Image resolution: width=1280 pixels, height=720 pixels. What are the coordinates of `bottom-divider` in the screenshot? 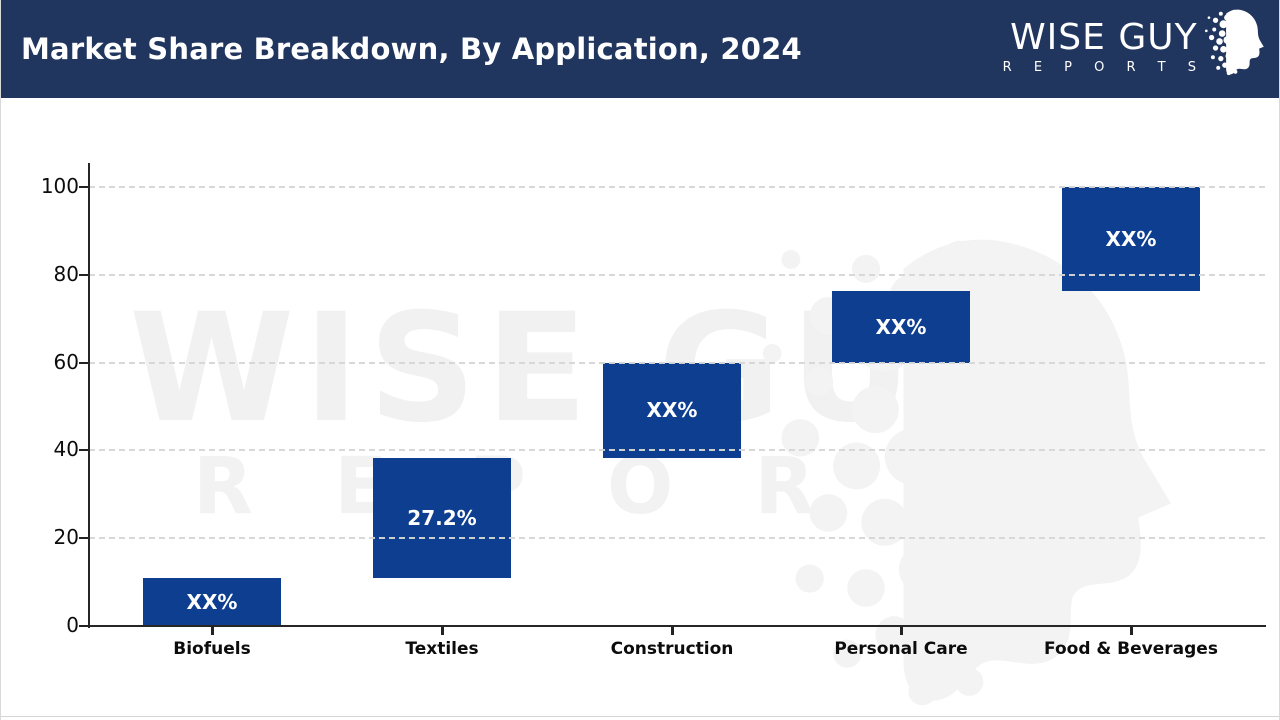 It's located at (640, 716).